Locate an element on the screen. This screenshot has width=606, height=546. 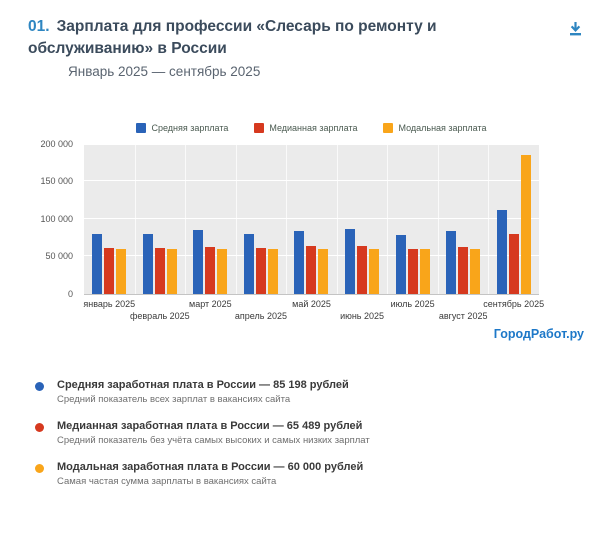
x-axis-label: август 2025 is located at coordinates (463, 315).